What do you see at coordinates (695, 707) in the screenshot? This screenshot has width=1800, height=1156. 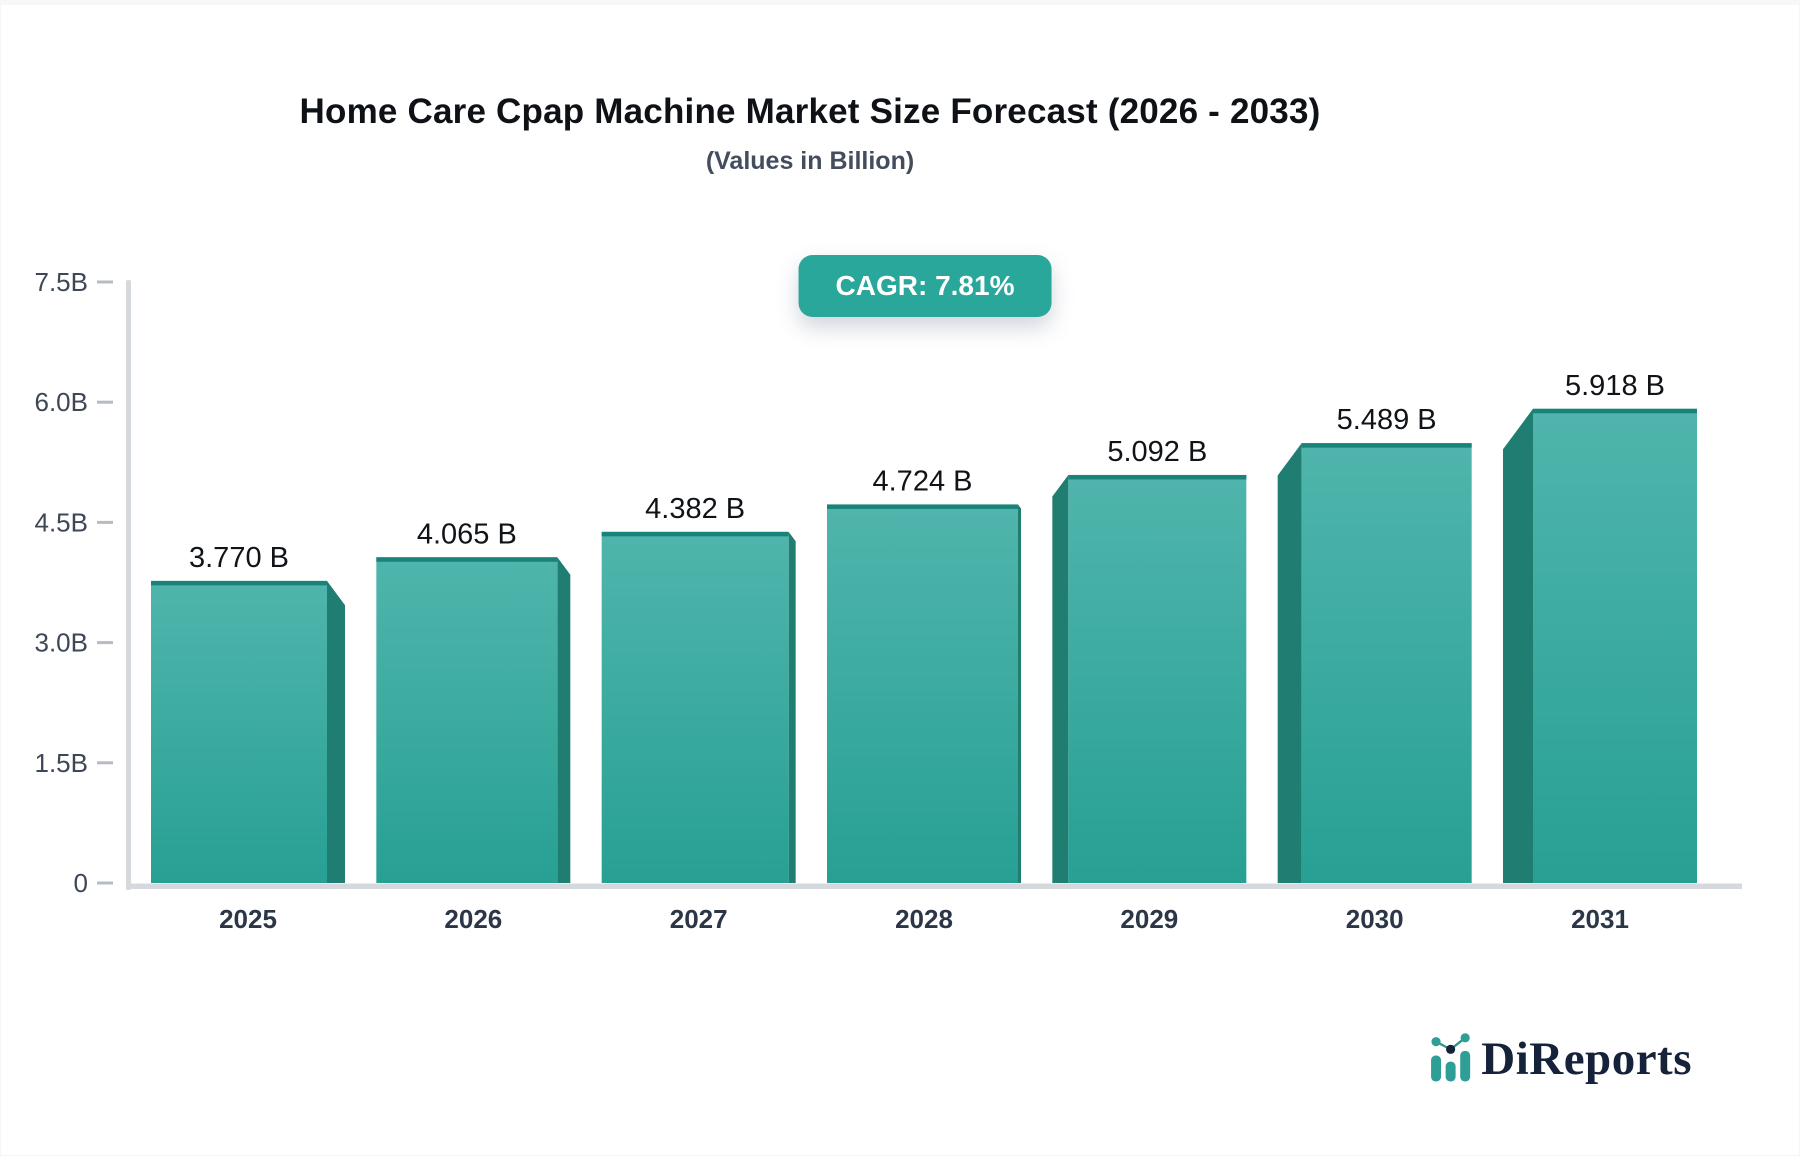 I see `bar-2027` at bounding box center [695, 707].